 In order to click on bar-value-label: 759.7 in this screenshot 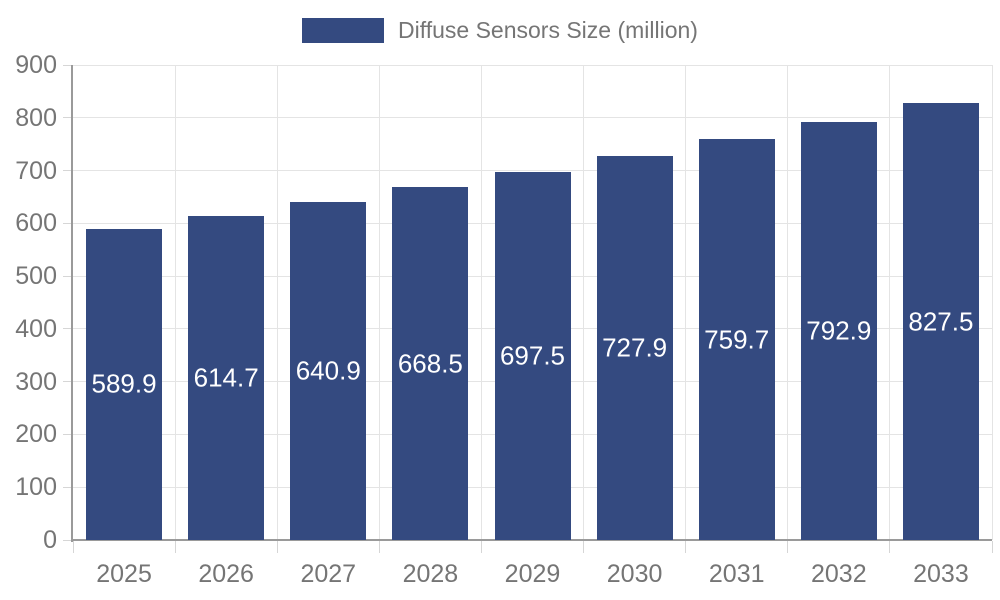, I will do `click(737, 339)`.